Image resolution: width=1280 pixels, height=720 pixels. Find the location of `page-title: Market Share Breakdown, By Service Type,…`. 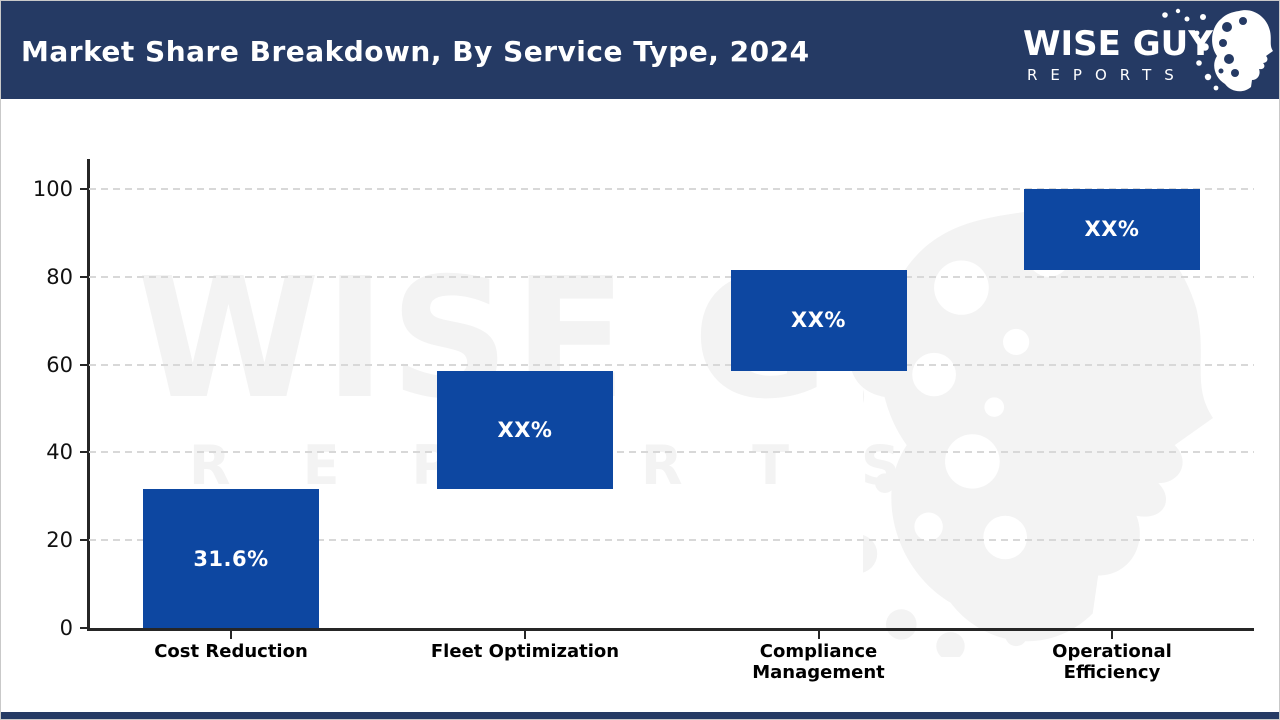

page-title: Market Share Breakdown, By Service Type,… is located at coordinates (415, 51).